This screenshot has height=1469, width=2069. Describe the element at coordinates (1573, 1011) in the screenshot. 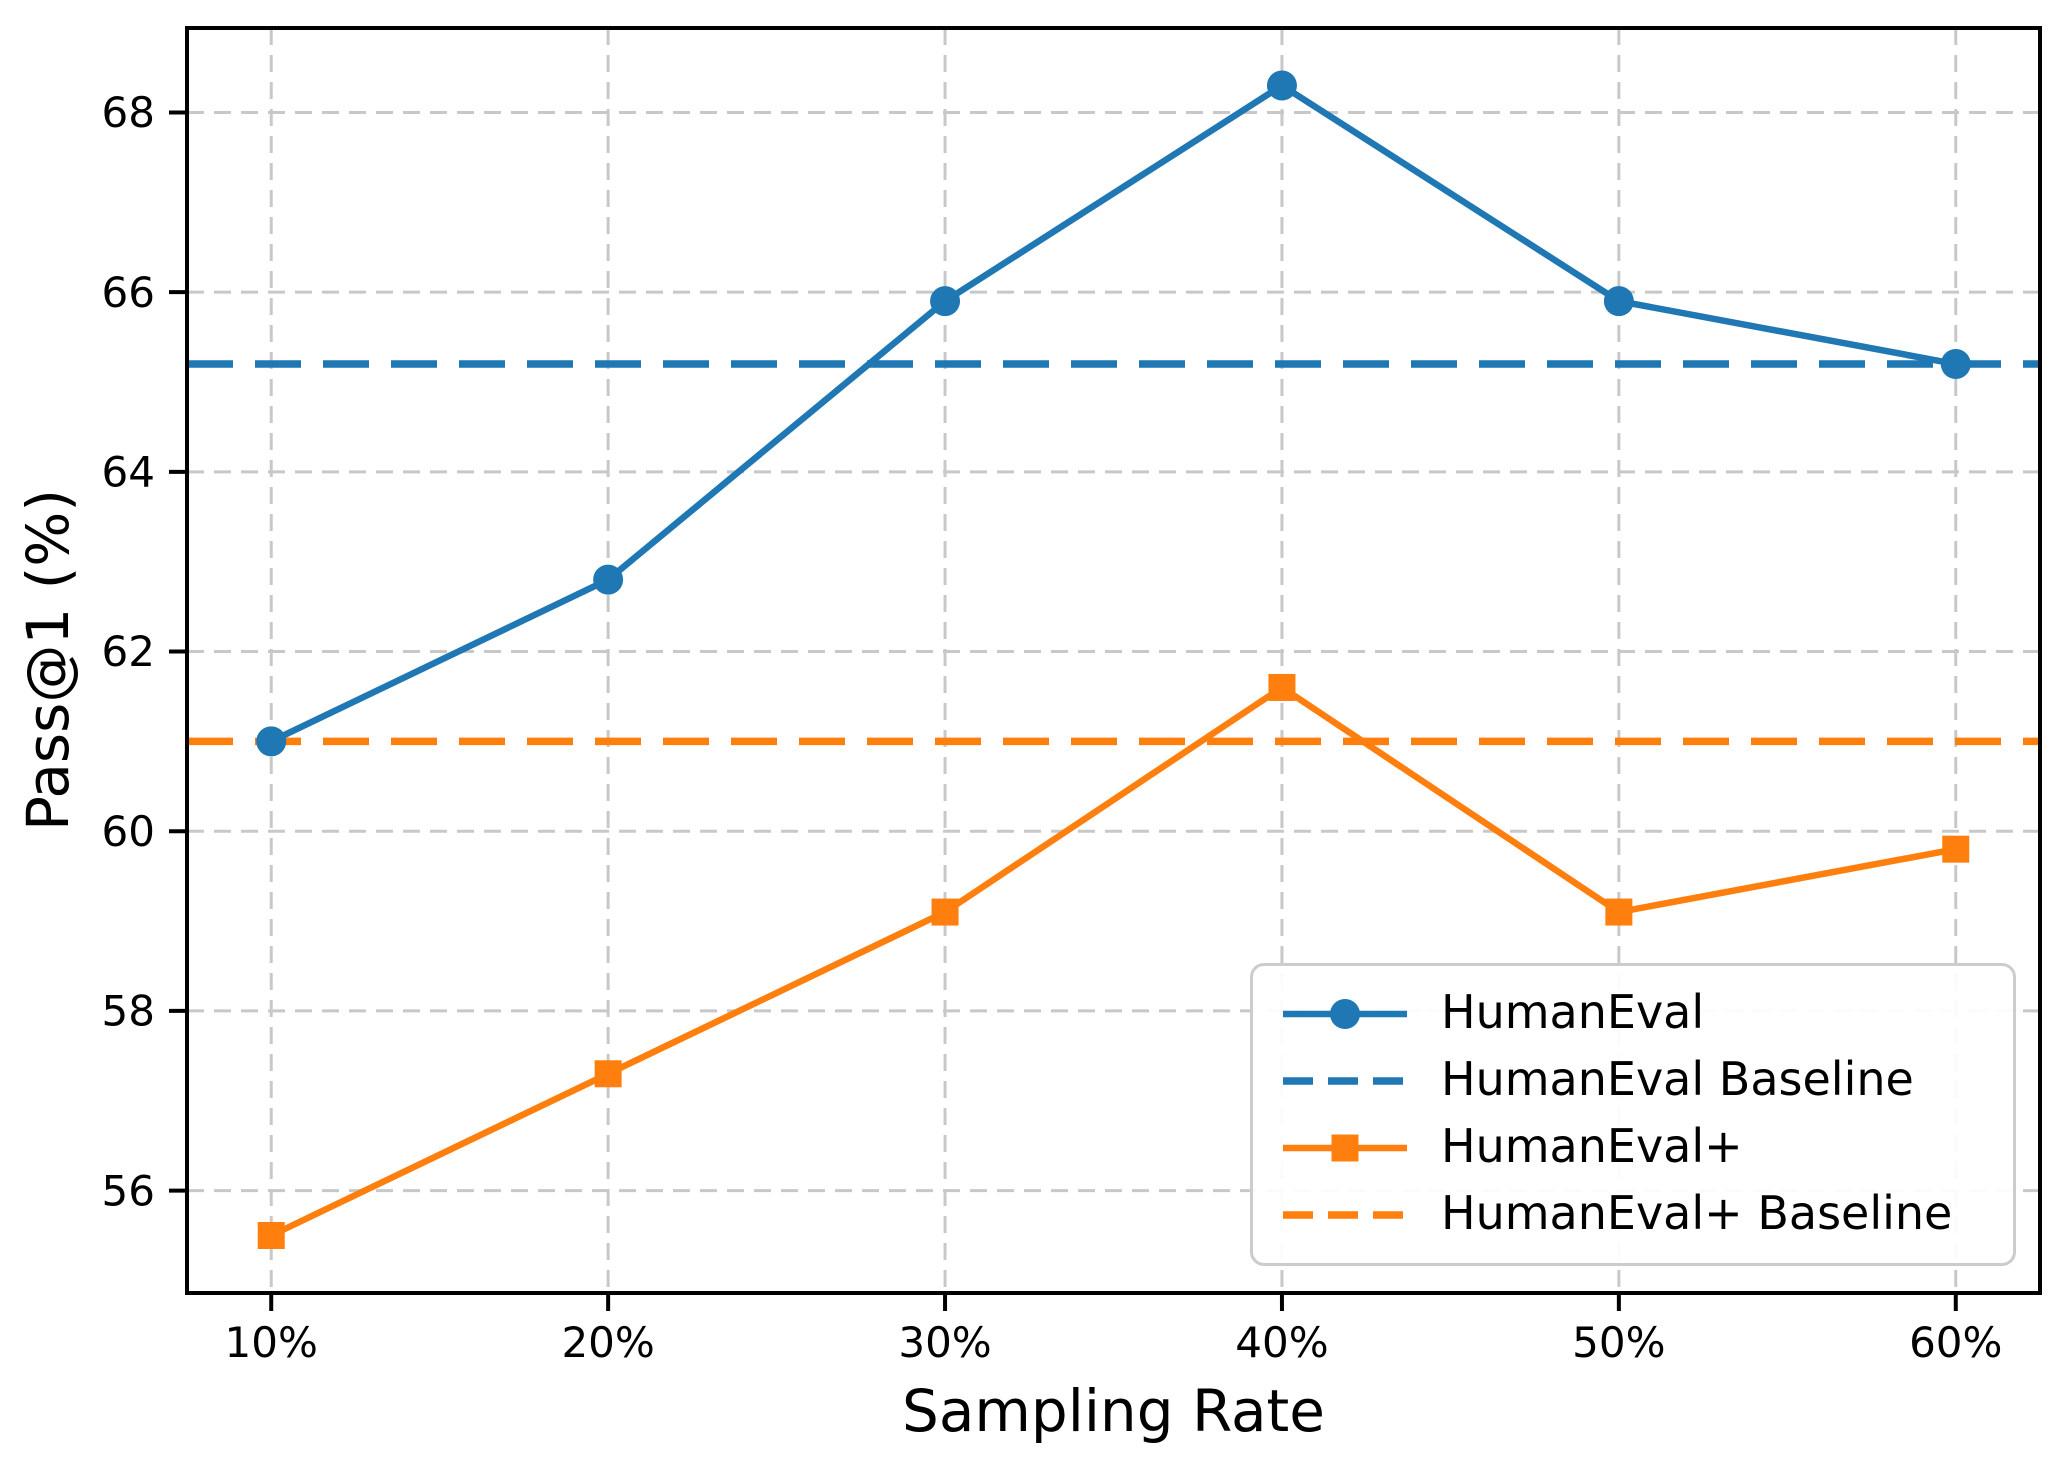

I see `legend-label: HumanEval` at that location.